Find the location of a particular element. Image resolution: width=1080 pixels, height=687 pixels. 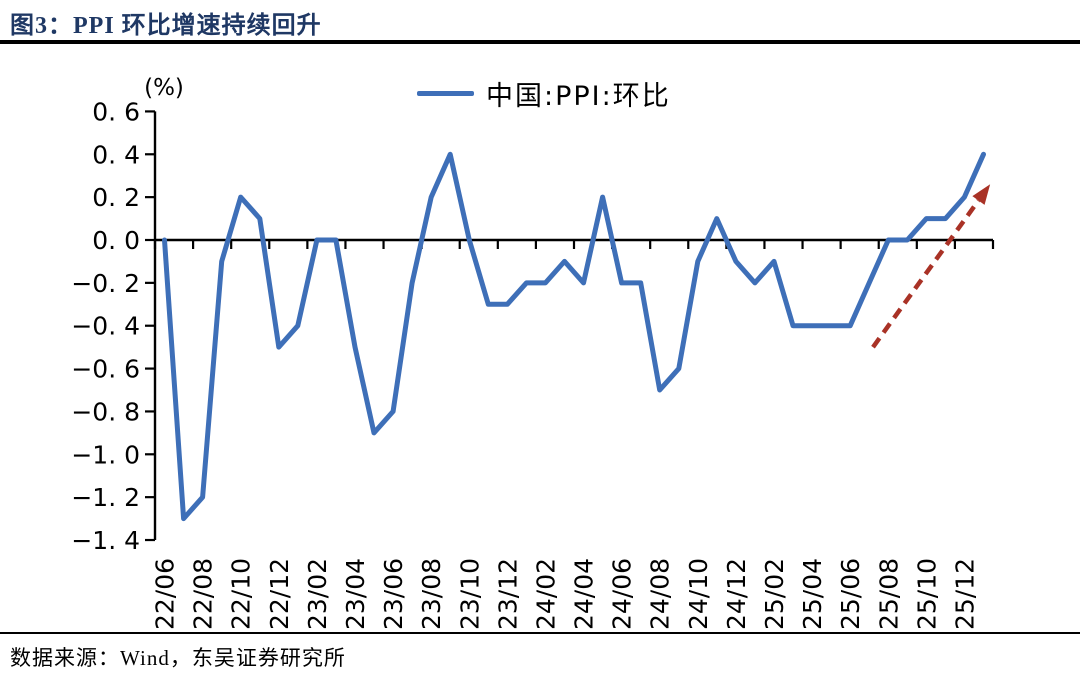

data-source: 数据来源：Wind，东吴证券研究所 is located at coordinates (178, 658).